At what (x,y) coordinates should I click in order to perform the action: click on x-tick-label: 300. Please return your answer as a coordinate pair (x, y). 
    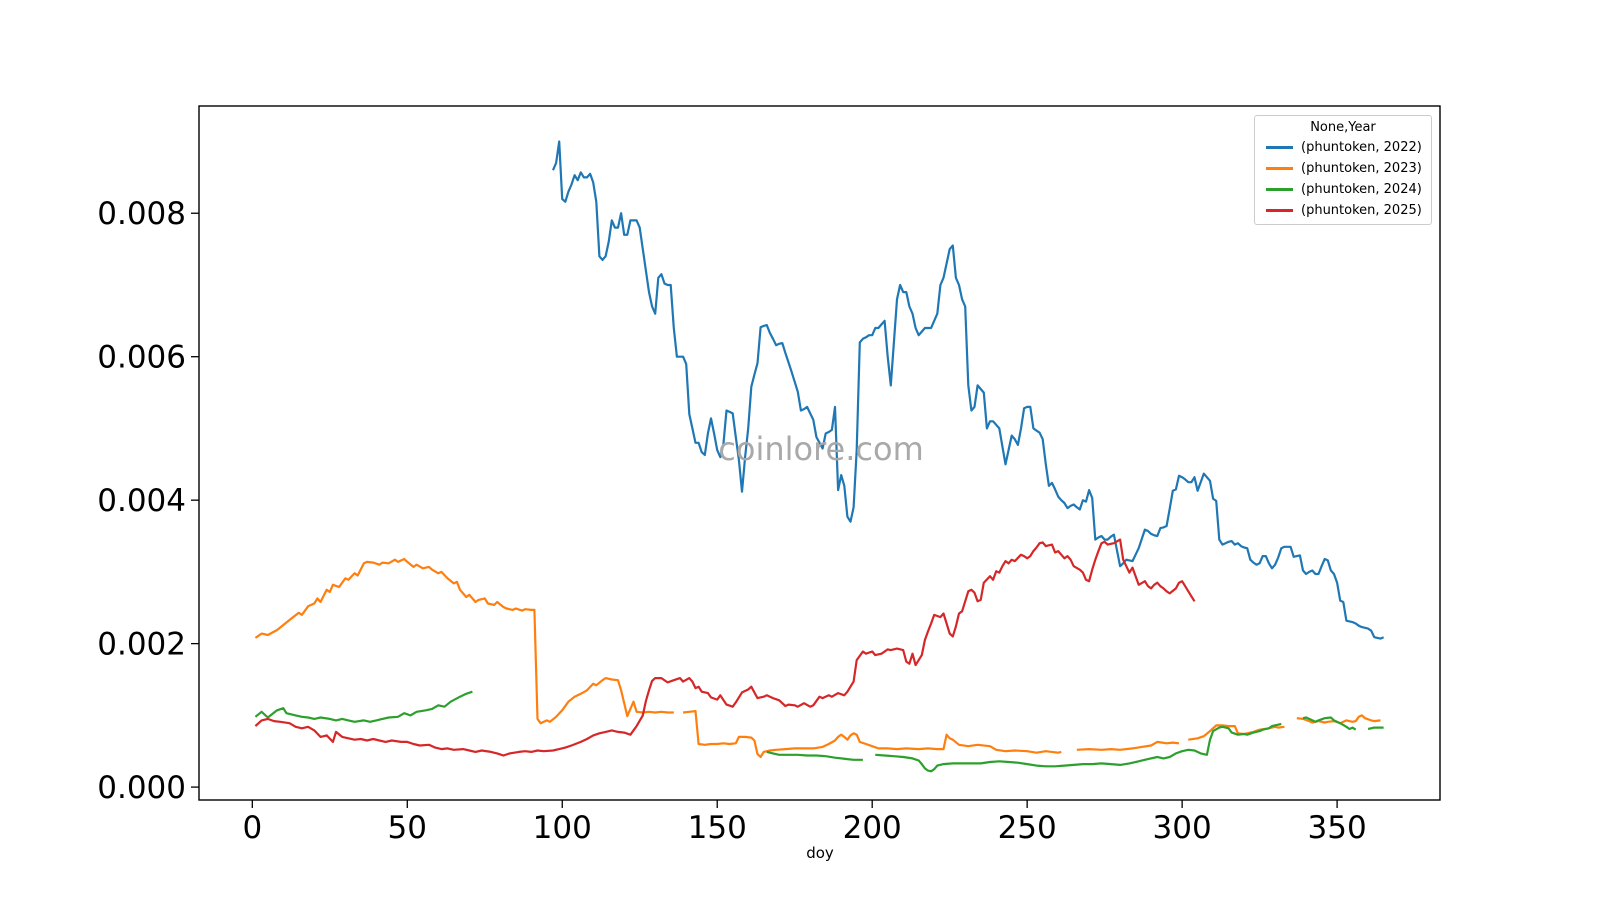
    Looking at the image, I should click on (1182, 828).